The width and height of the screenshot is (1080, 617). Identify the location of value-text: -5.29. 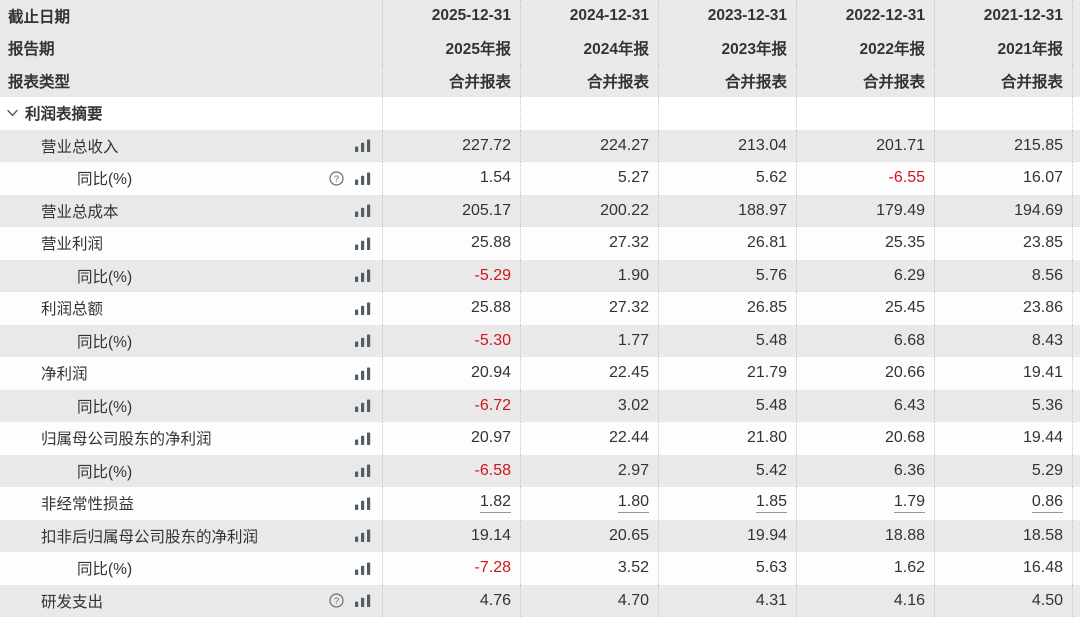
(492, 275).